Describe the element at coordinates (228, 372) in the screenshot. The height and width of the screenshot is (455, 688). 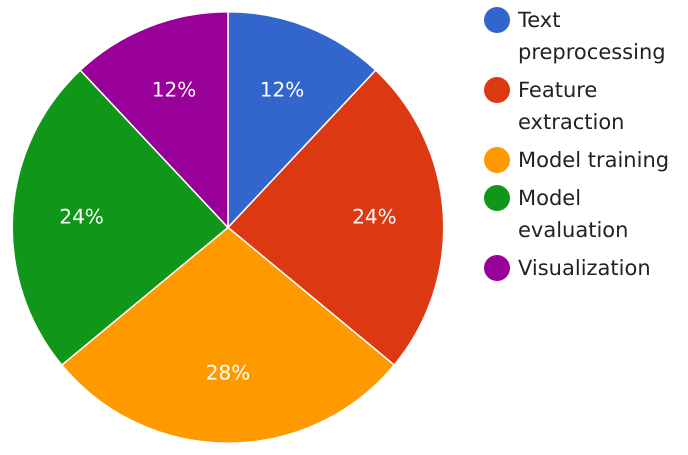
I see `data-label: 28%` at that location.